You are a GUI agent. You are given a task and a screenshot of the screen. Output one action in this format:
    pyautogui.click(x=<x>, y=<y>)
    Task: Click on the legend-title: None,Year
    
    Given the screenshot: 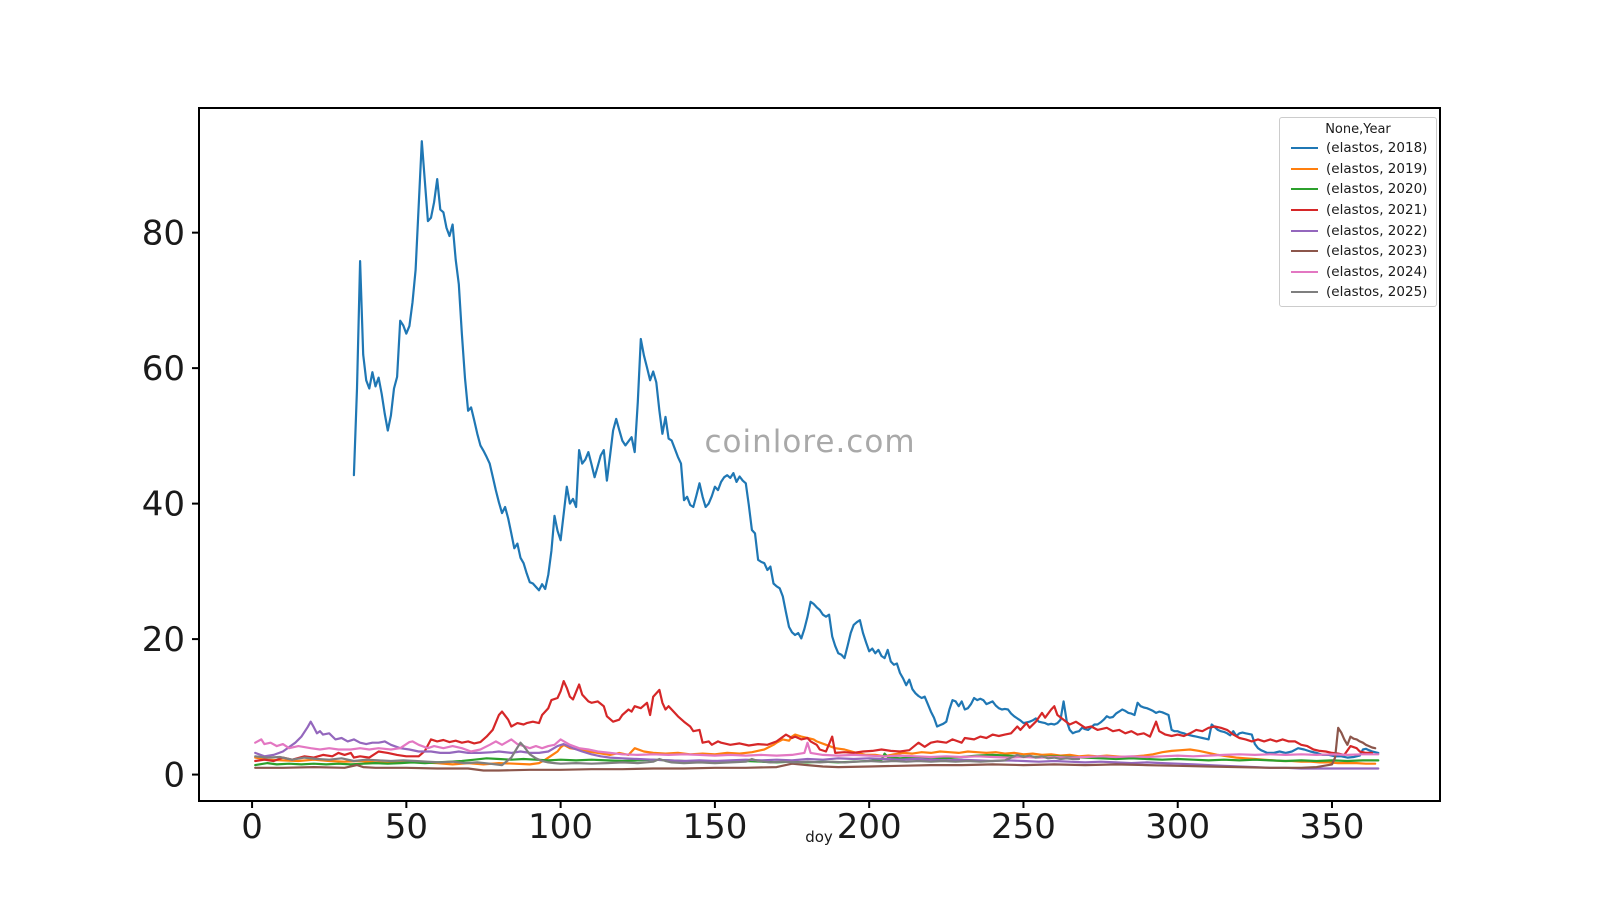 What is the action you would take?
    pyautogui.click(x=1358, y=129)
    